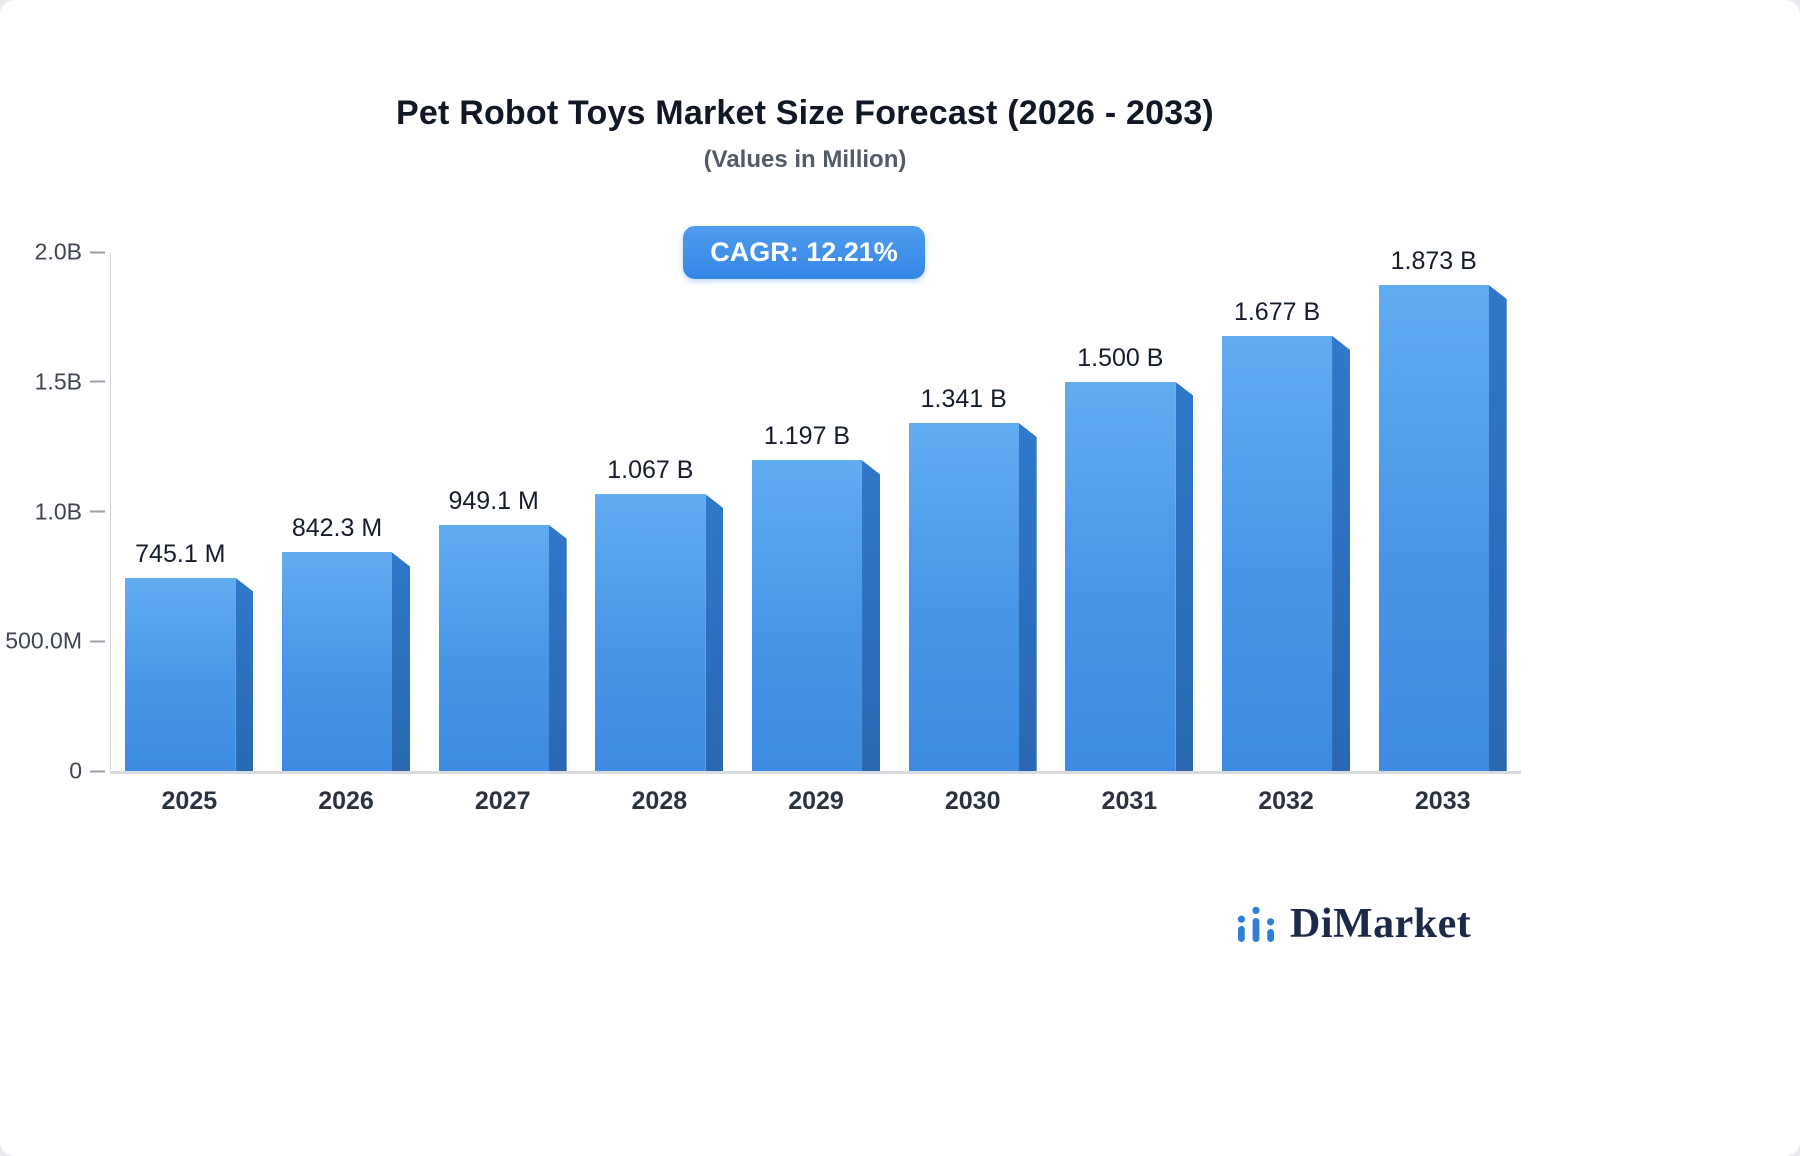 This screenshot has width=1800, height=1156. I want to click on y-tick-label: 0, so click(75, 770).